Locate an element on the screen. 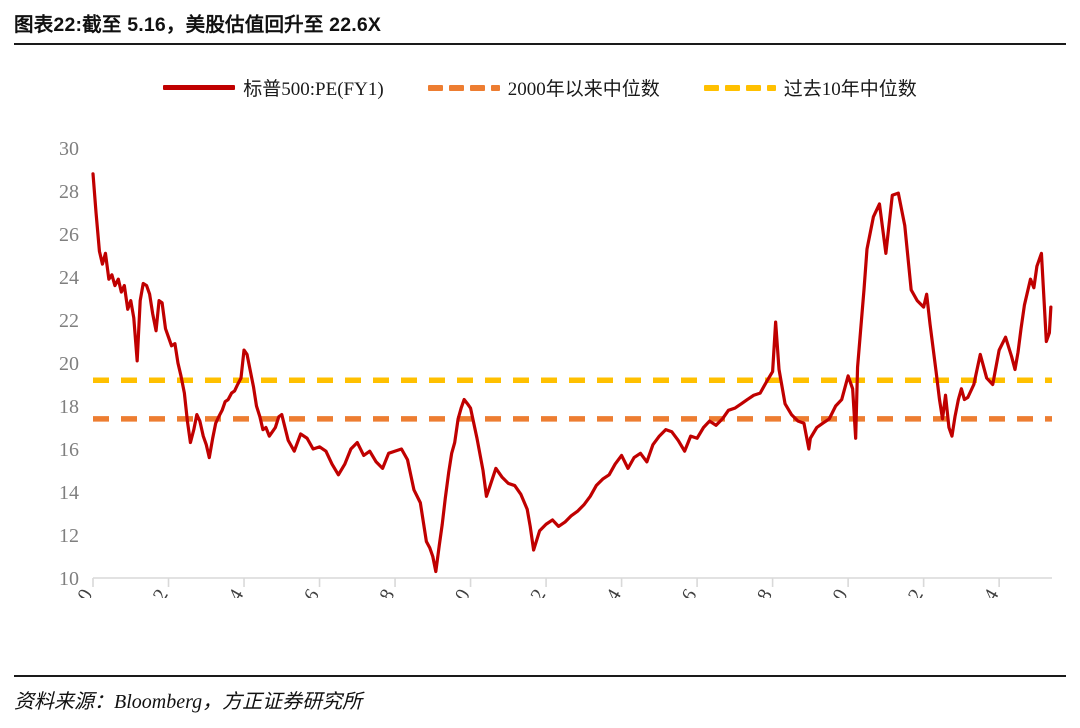 Image resolution: width=1080 pixels, height=728 pixels. footer-divider is located at coordinates (540, 676).